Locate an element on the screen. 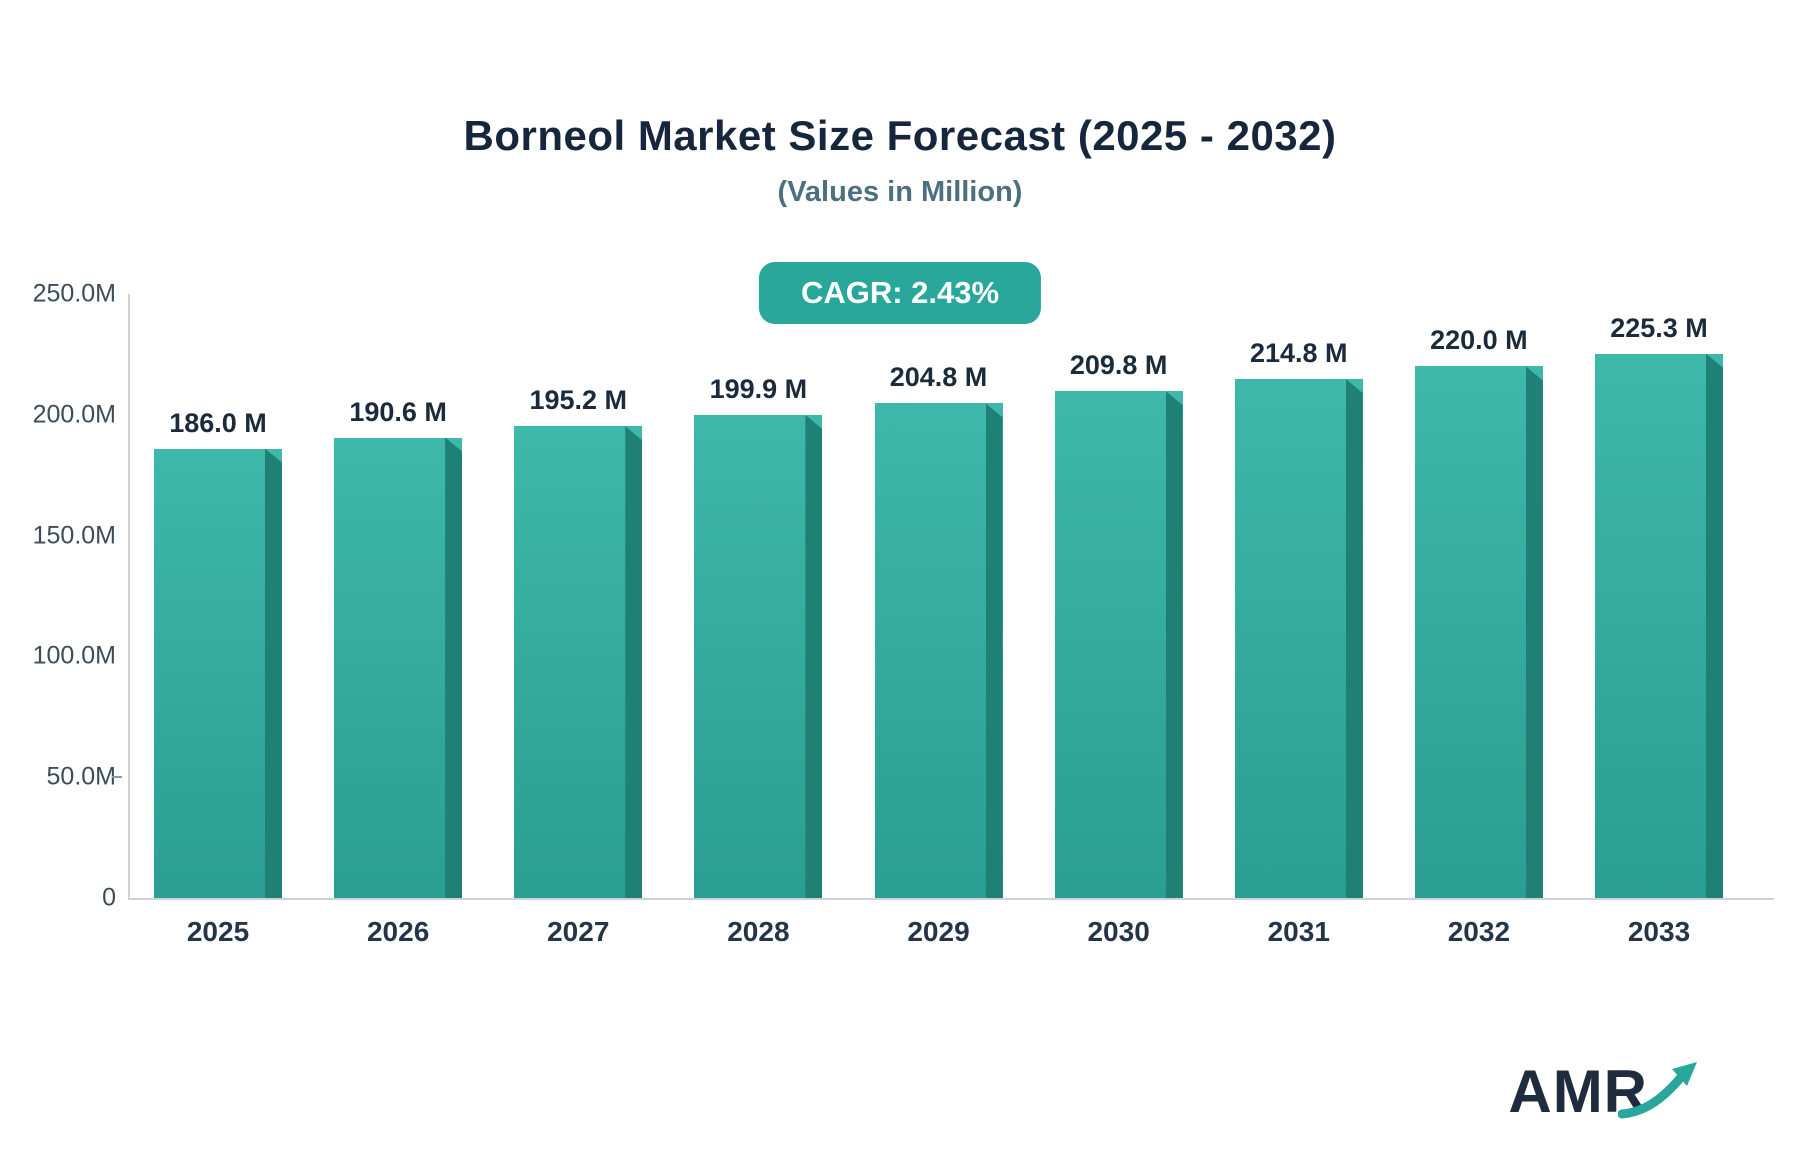 The height and width of the screenshot is (1156, 1800). bar-group: 204.8 M 2029 is located at coordinates (938, 620).